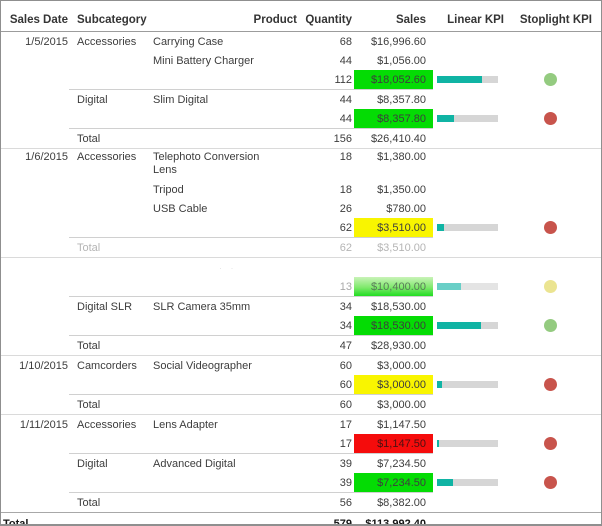 This screenshot has width=602, height=526. Describe the element at coordinates (35, 518) in the screenshot. I see `sales-date-cell: Total` at that location.